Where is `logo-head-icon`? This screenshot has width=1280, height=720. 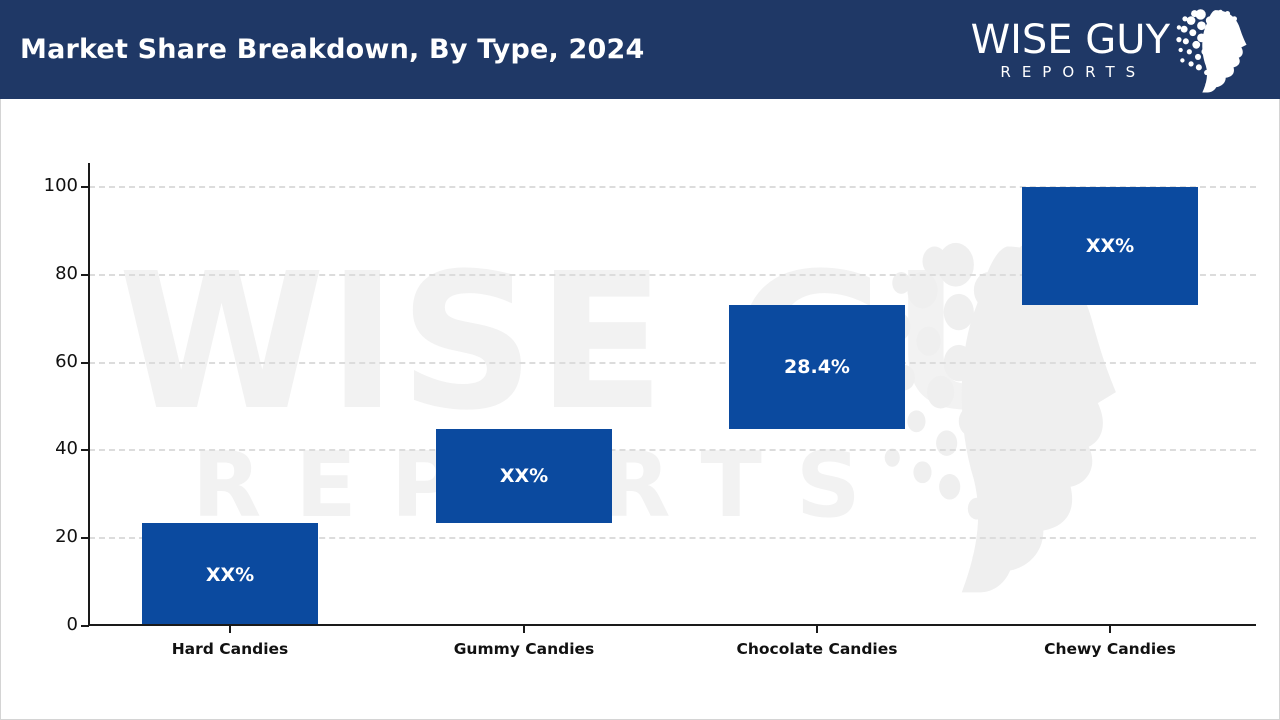
logo-head-icon is located at coordinates (1211, 50).